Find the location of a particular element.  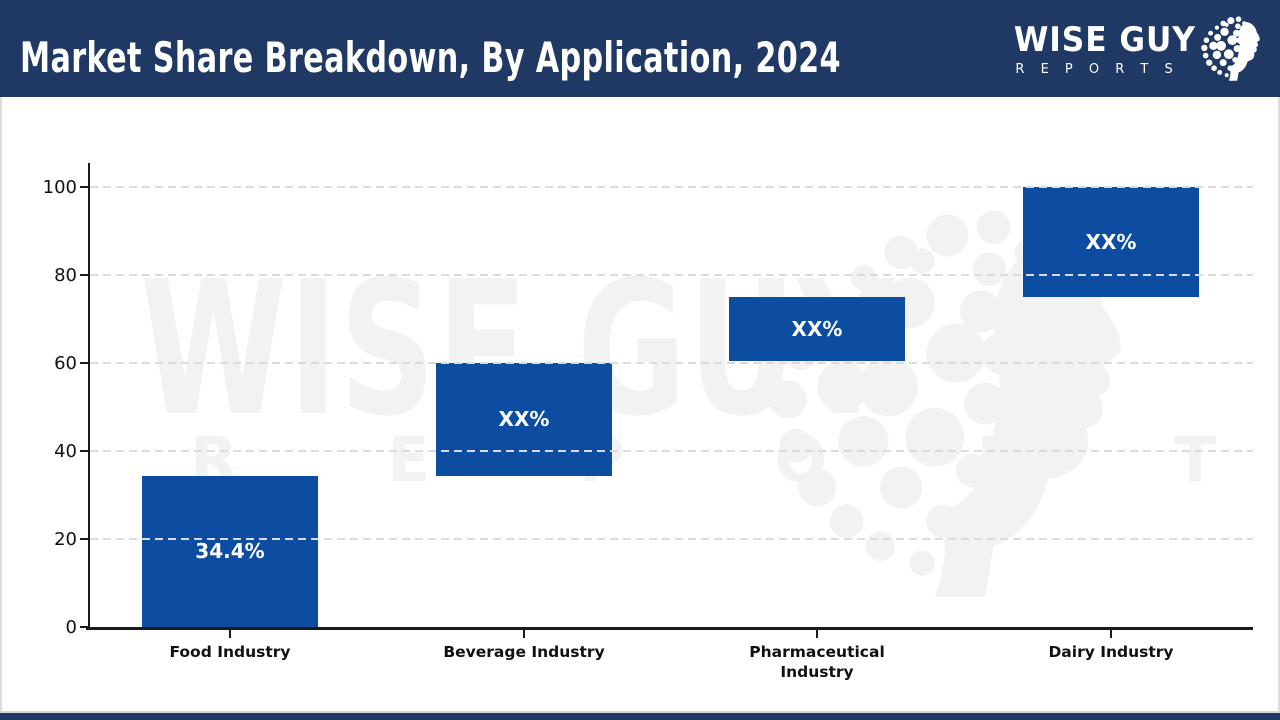

page-border-right is located at coordinates (1279, 405).